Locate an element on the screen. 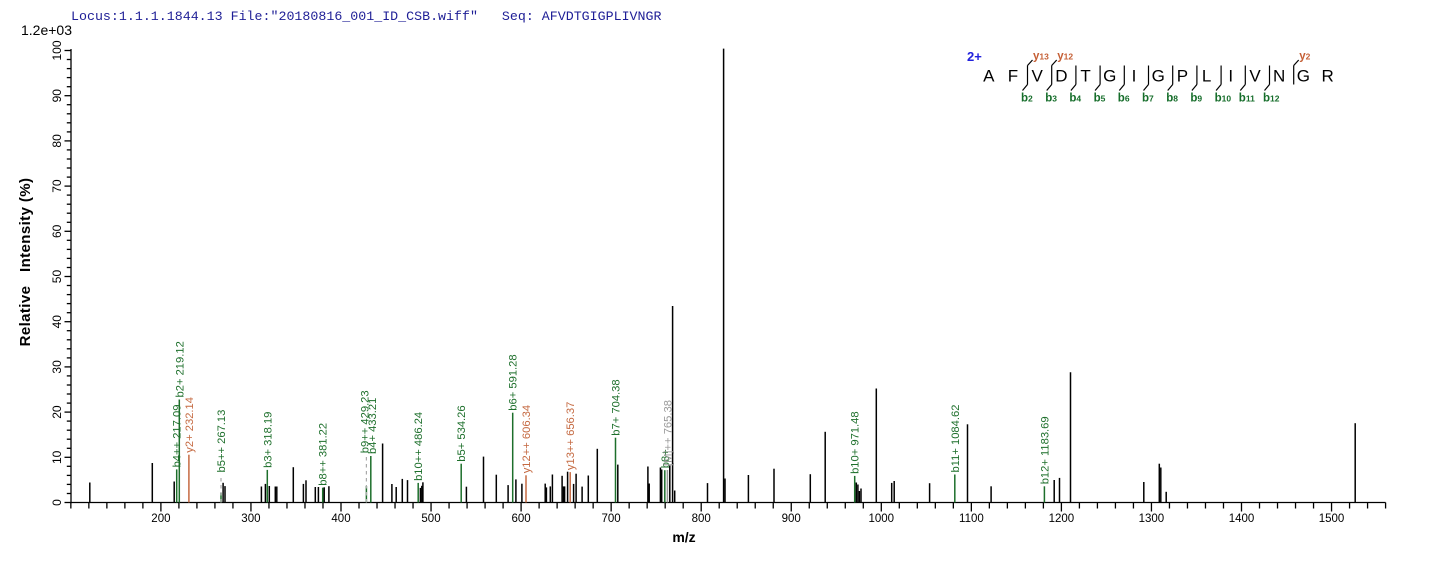 This screenshot has width=1436, height=562. svg-text: b8++ 381.22 is located at coordinates (324, 454).